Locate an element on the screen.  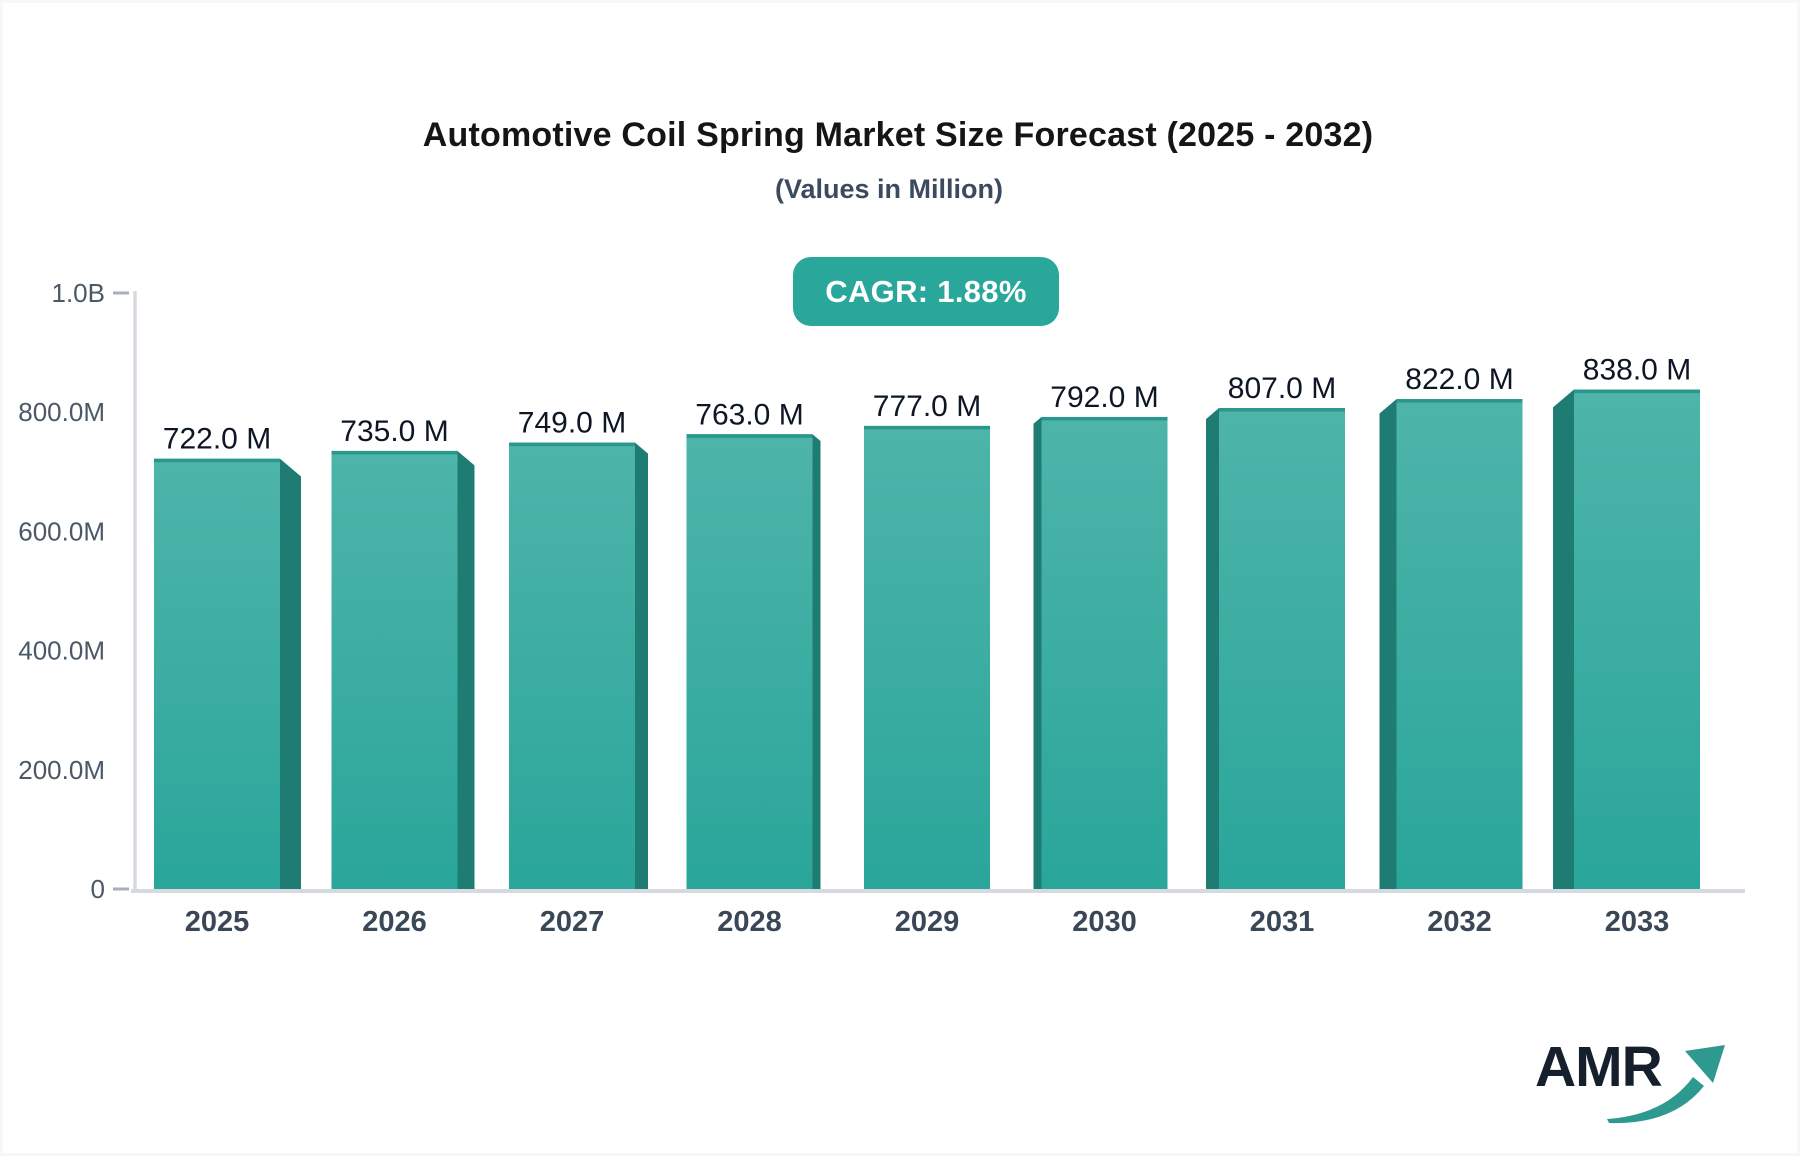
cagr-badge-label: CAGR: 1.88% is located at coordinates (926, 291).